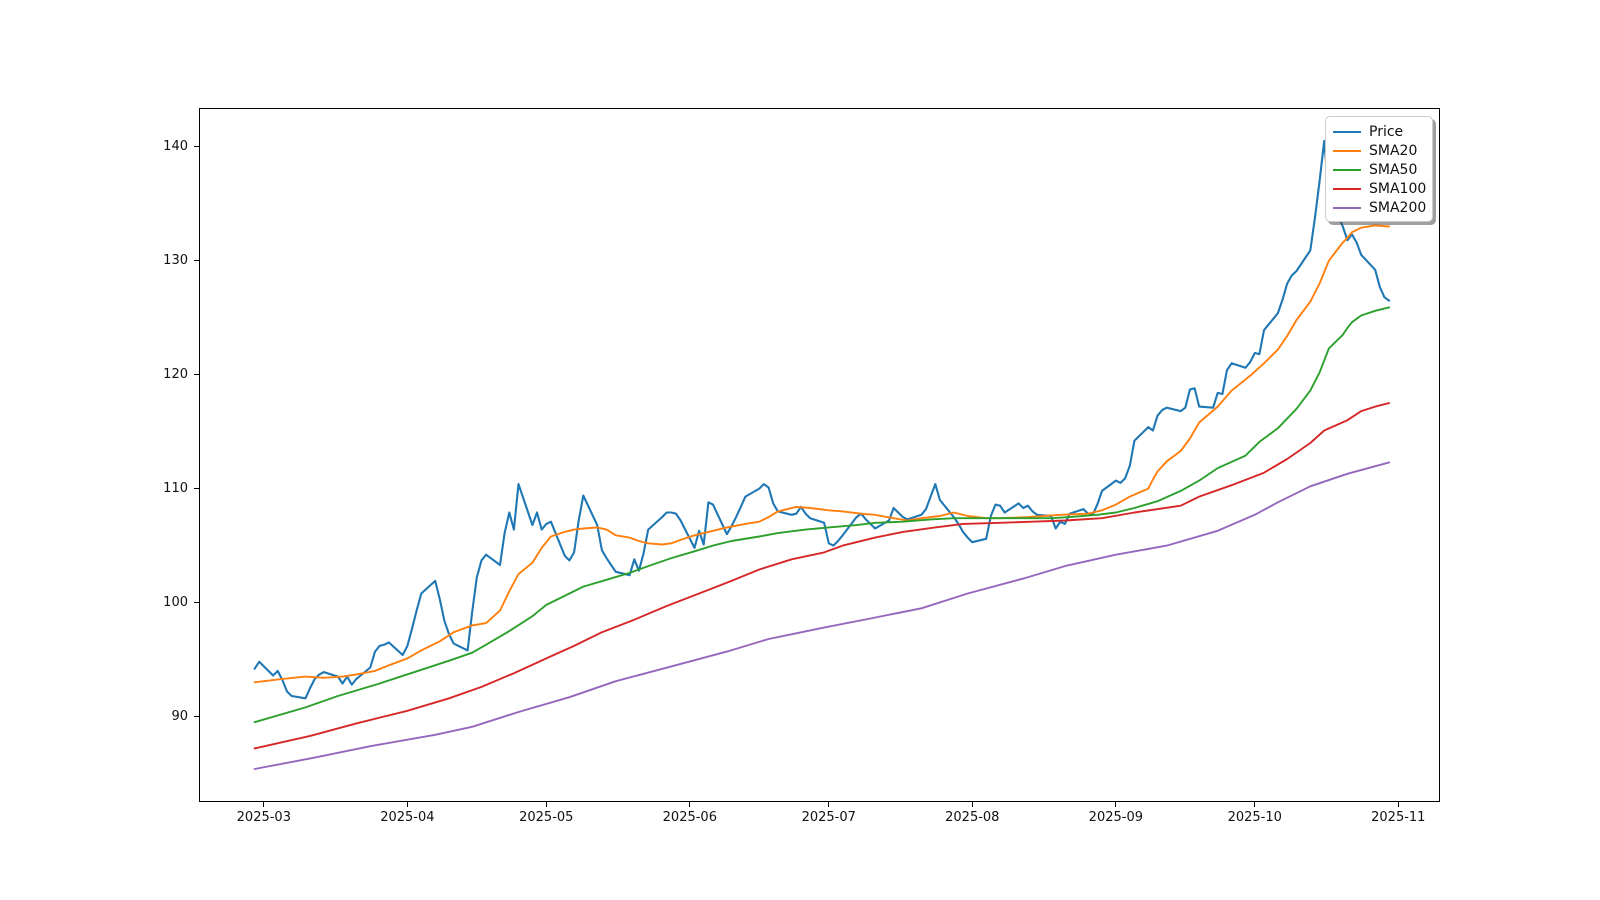 The width and height of the screenshot is (1600, 900). I want to click on legend-item-sma200: SMA200, so click(1380, 208).